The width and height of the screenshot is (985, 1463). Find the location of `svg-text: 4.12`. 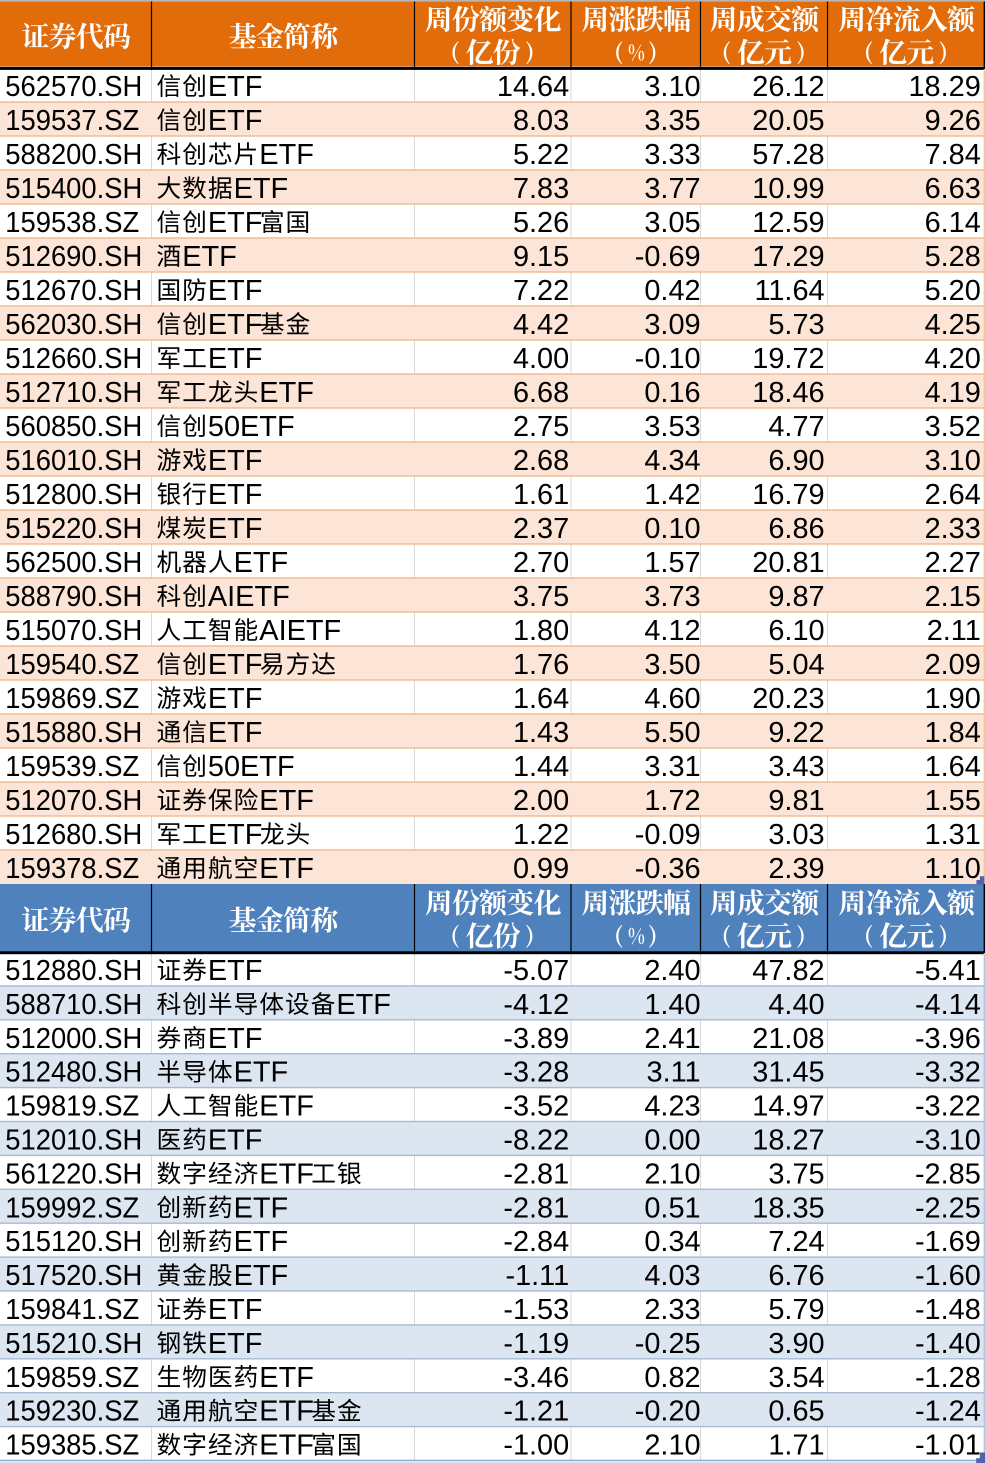

svg-text: 4.12 is located at coordinates (672, 631).